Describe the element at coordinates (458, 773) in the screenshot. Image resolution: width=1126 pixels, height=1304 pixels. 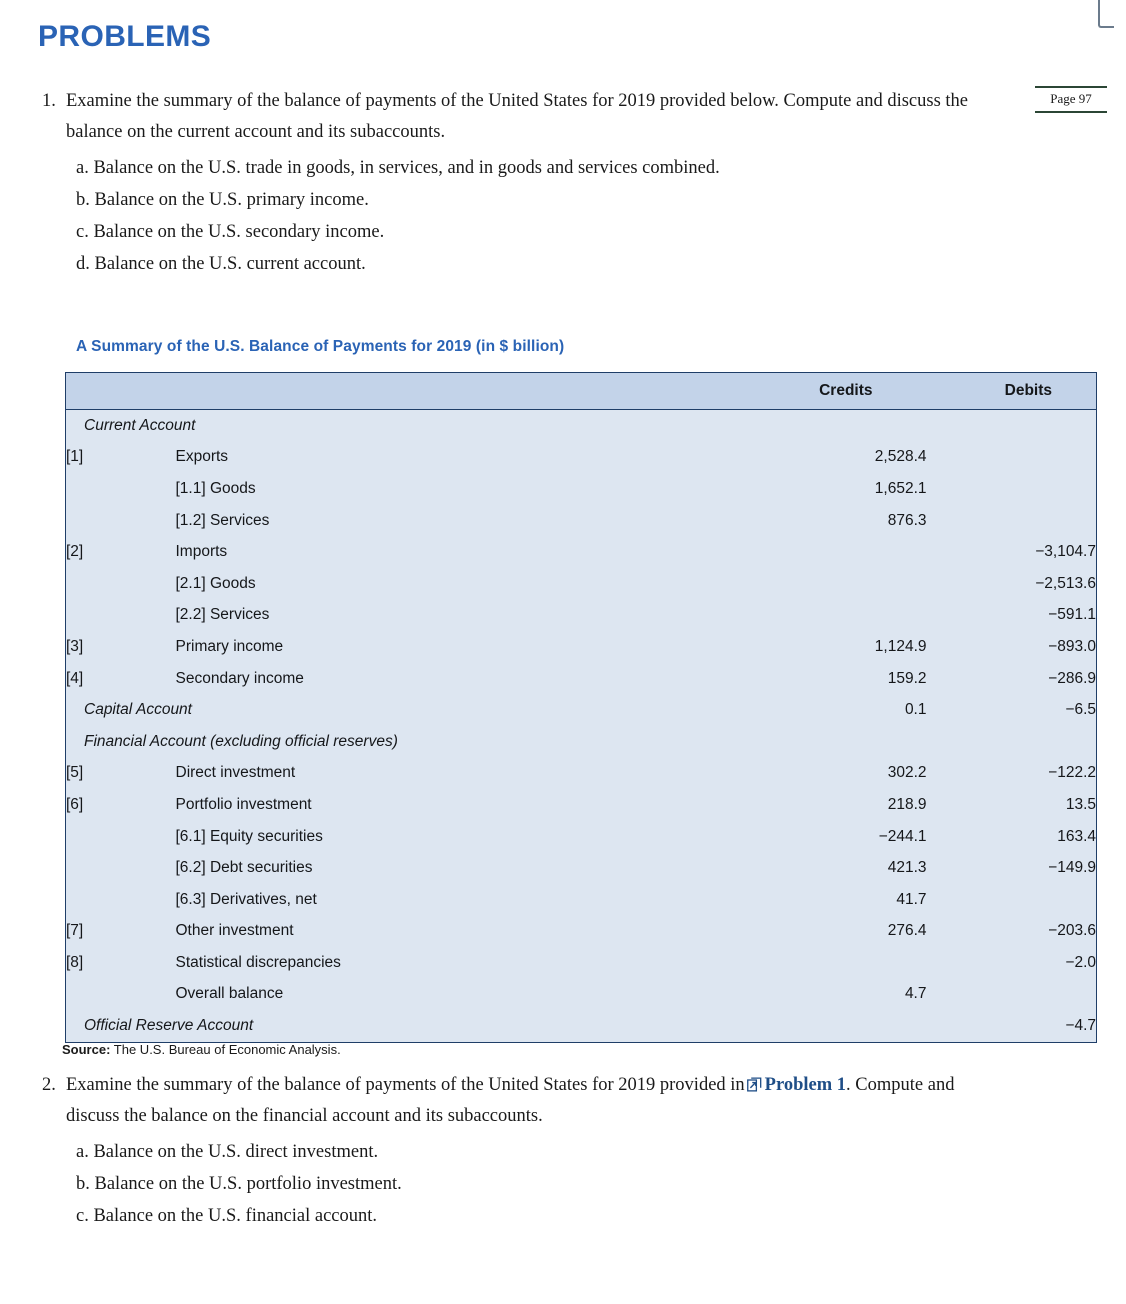
I see `row-label-cell: Direct investment` at that location.